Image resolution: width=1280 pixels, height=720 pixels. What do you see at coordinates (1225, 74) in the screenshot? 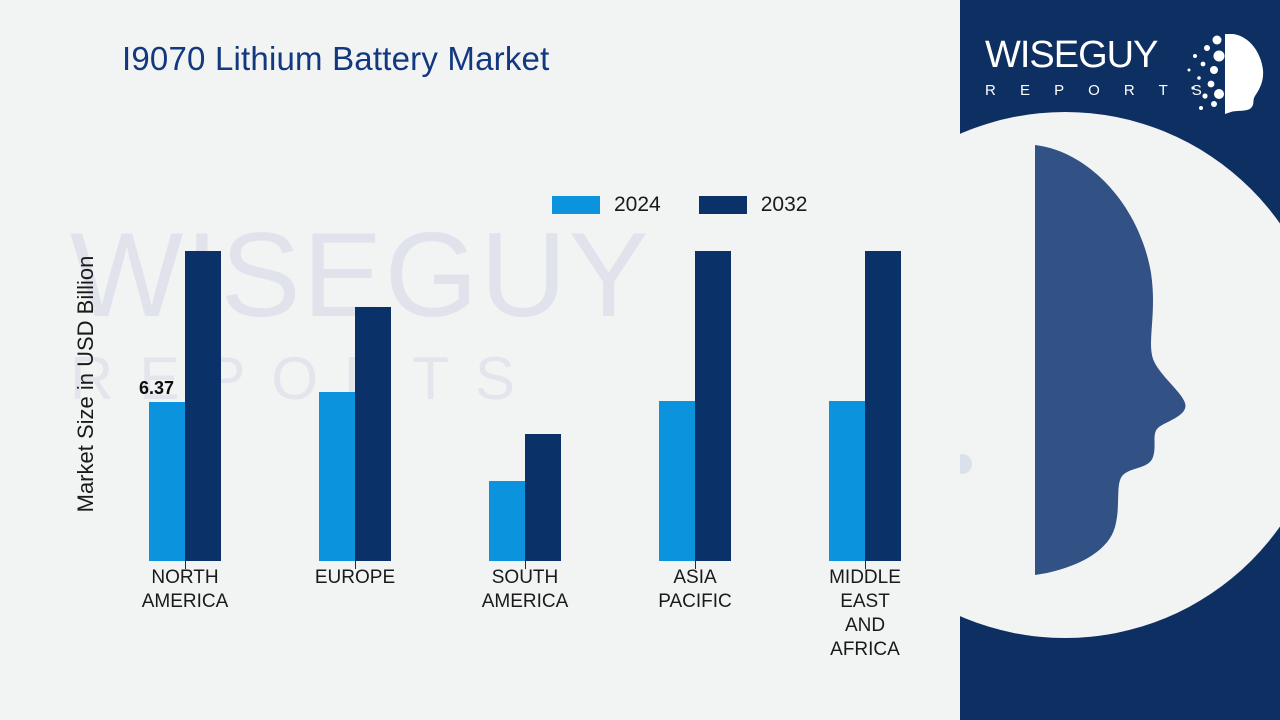
I see `dotted-face-head-icon` at bounding box center [1225, 74].